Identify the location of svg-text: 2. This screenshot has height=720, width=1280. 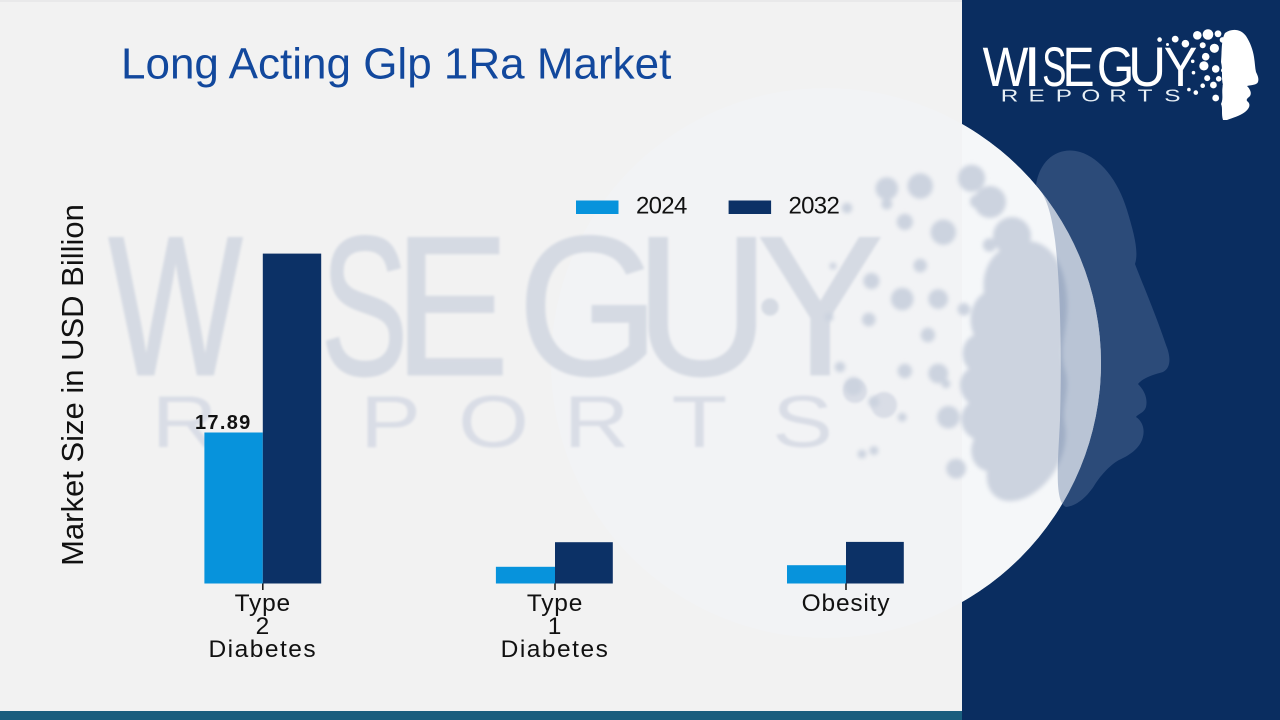
(263, 626).